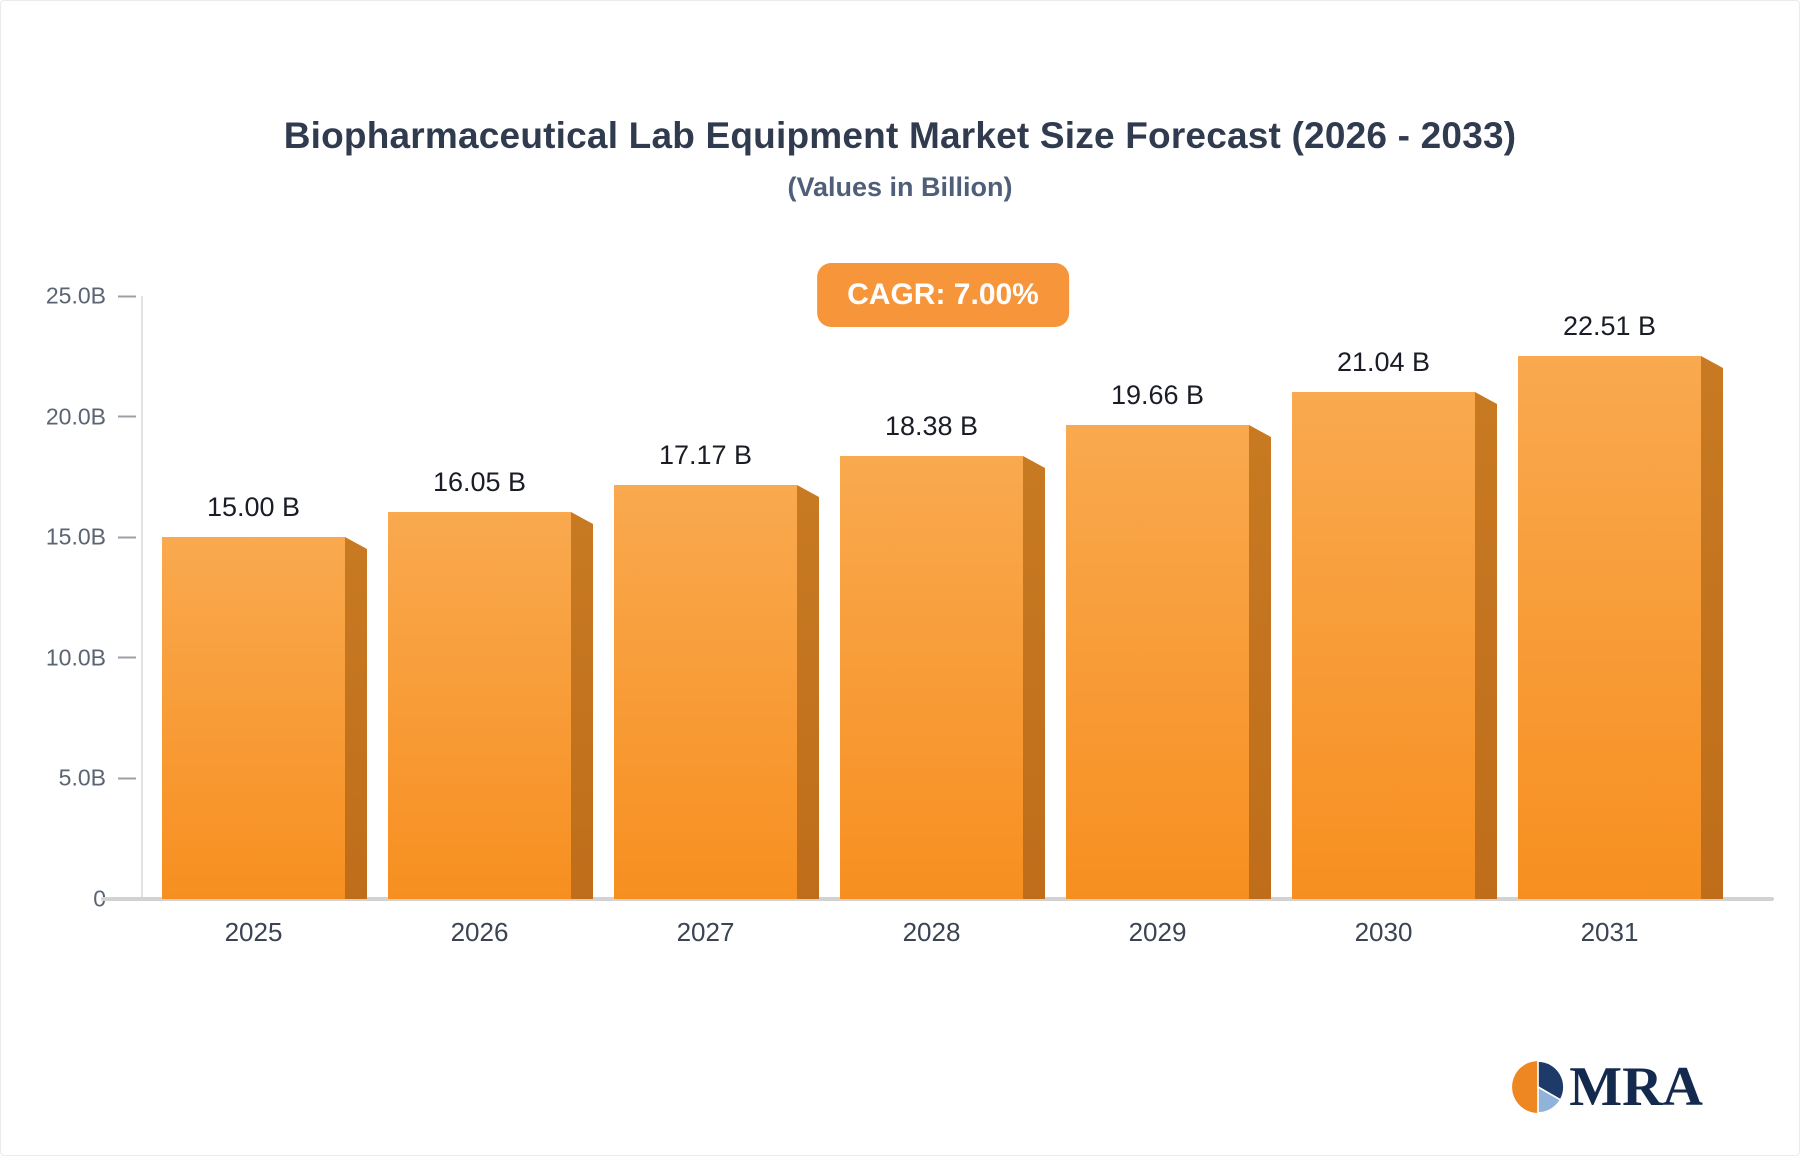 This screenshot has width=1800, height=1156. Describe the element at coordinates (1383, 362) in the screenshot. I see `bar-value-label: 21.04 B` at that location.